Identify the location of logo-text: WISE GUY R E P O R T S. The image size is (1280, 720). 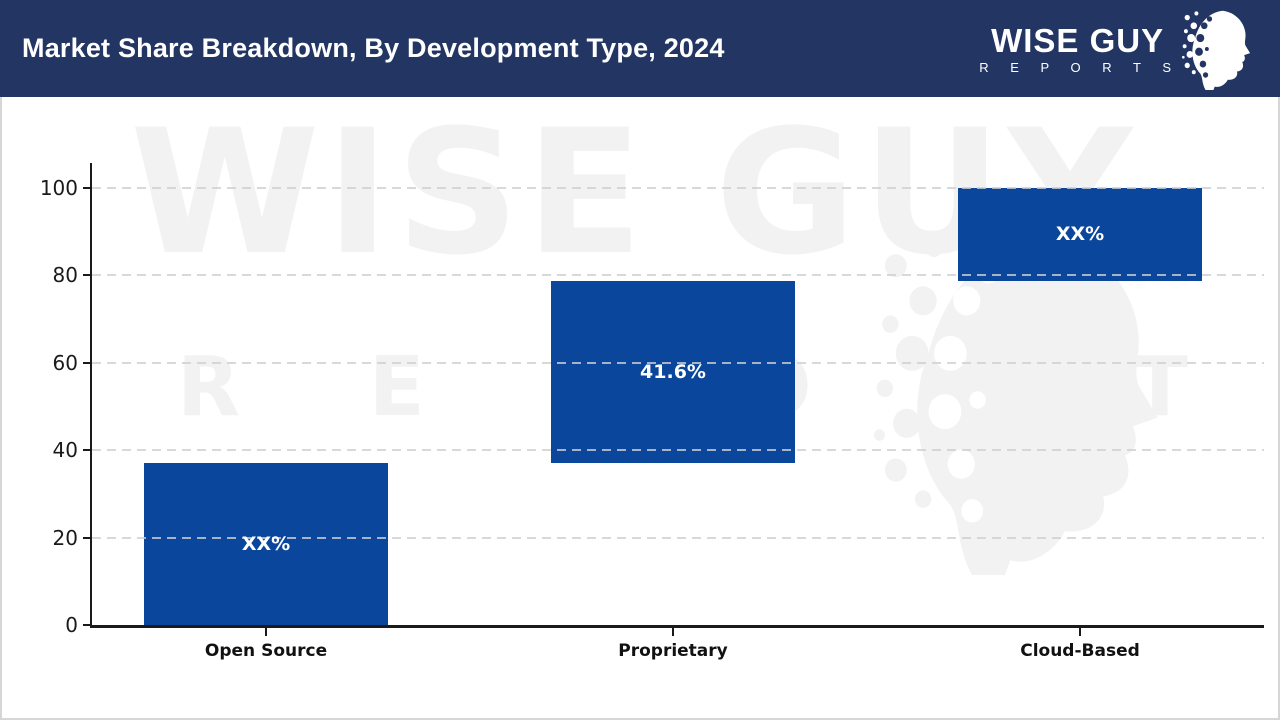
(1077, 49).